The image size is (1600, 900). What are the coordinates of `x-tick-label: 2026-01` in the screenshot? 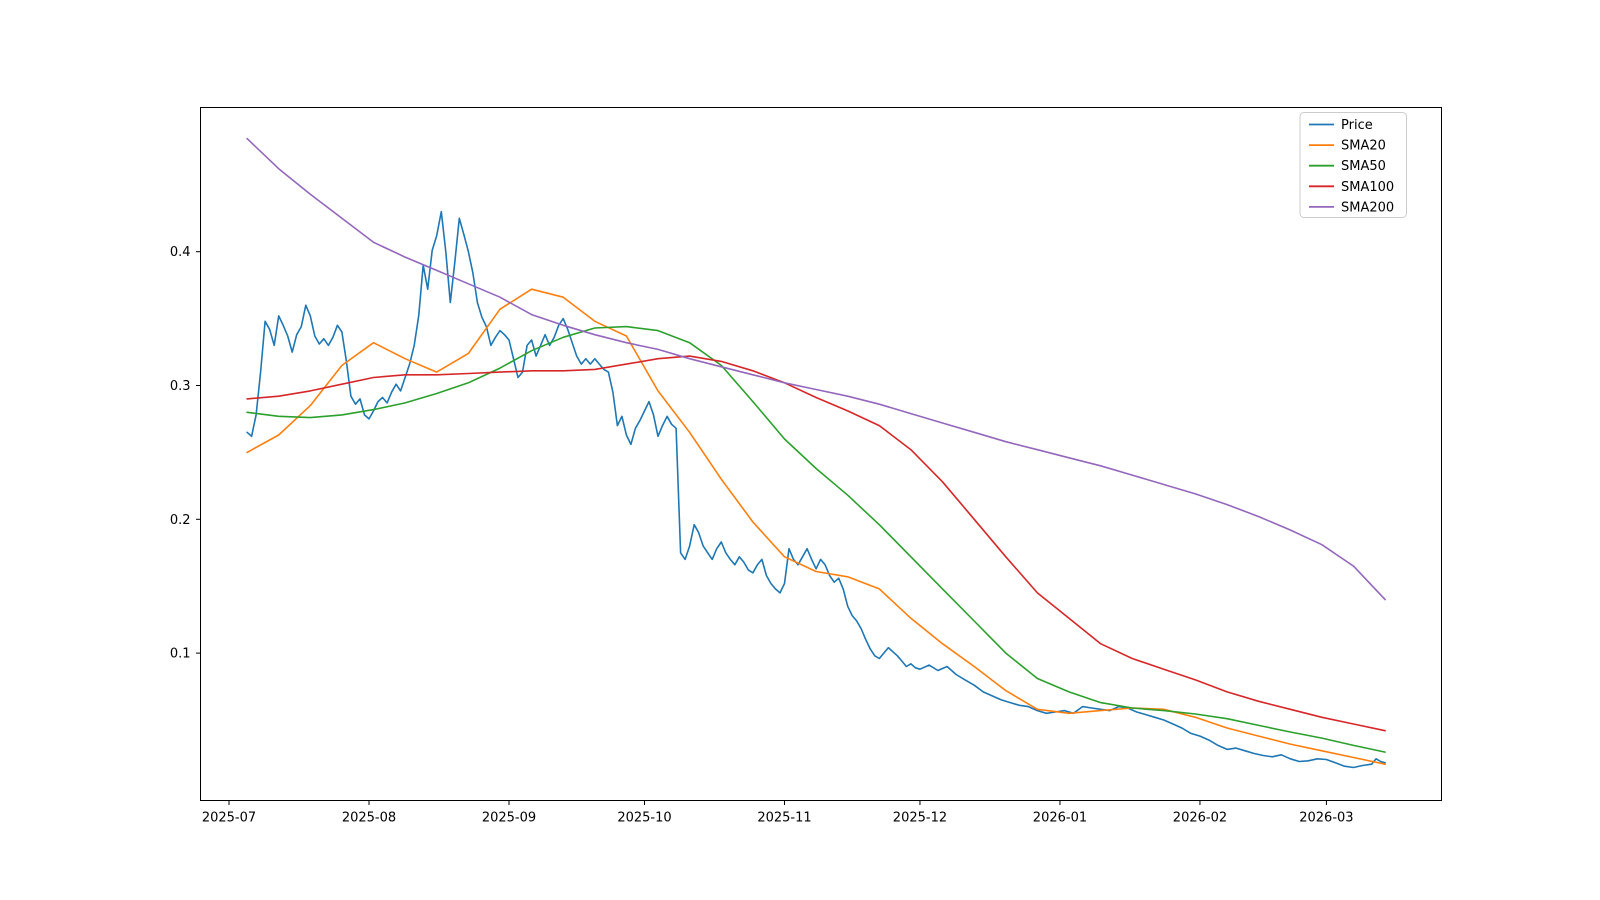 It's located at (1060, 818).